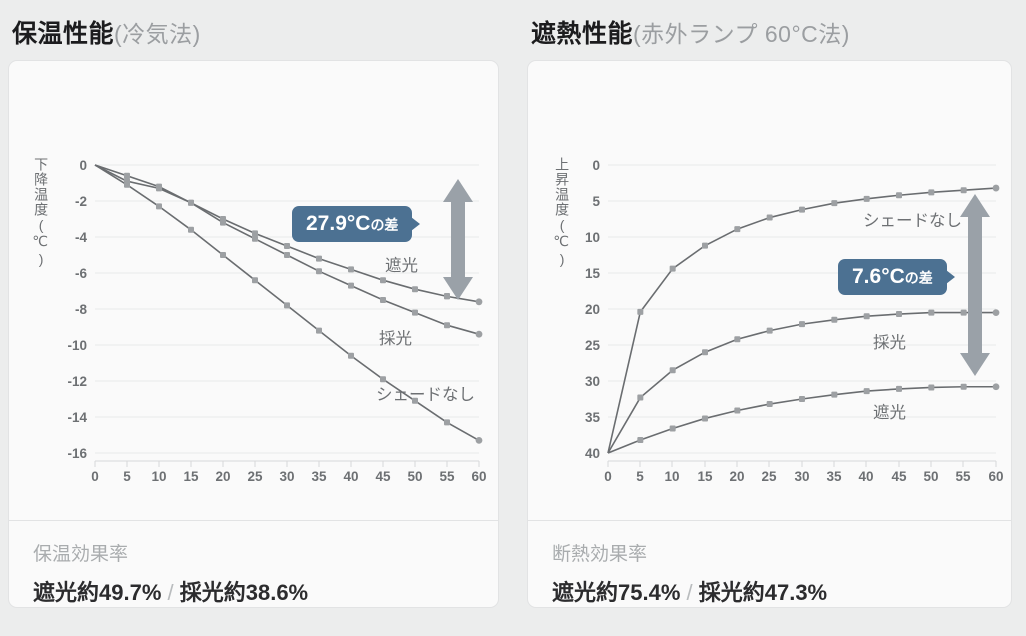 The width and height of the screenshot is (1026, 636). I want to click on series-shakou-left, so click(288, 235).